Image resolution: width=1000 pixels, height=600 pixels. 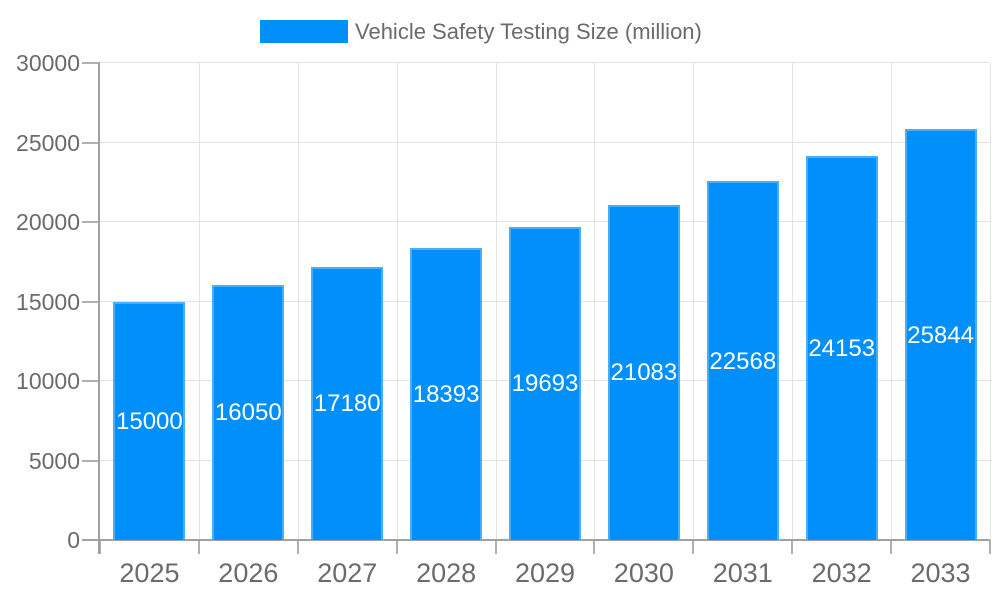 I want to click on bar: 15000, so click(x=149, y=420).